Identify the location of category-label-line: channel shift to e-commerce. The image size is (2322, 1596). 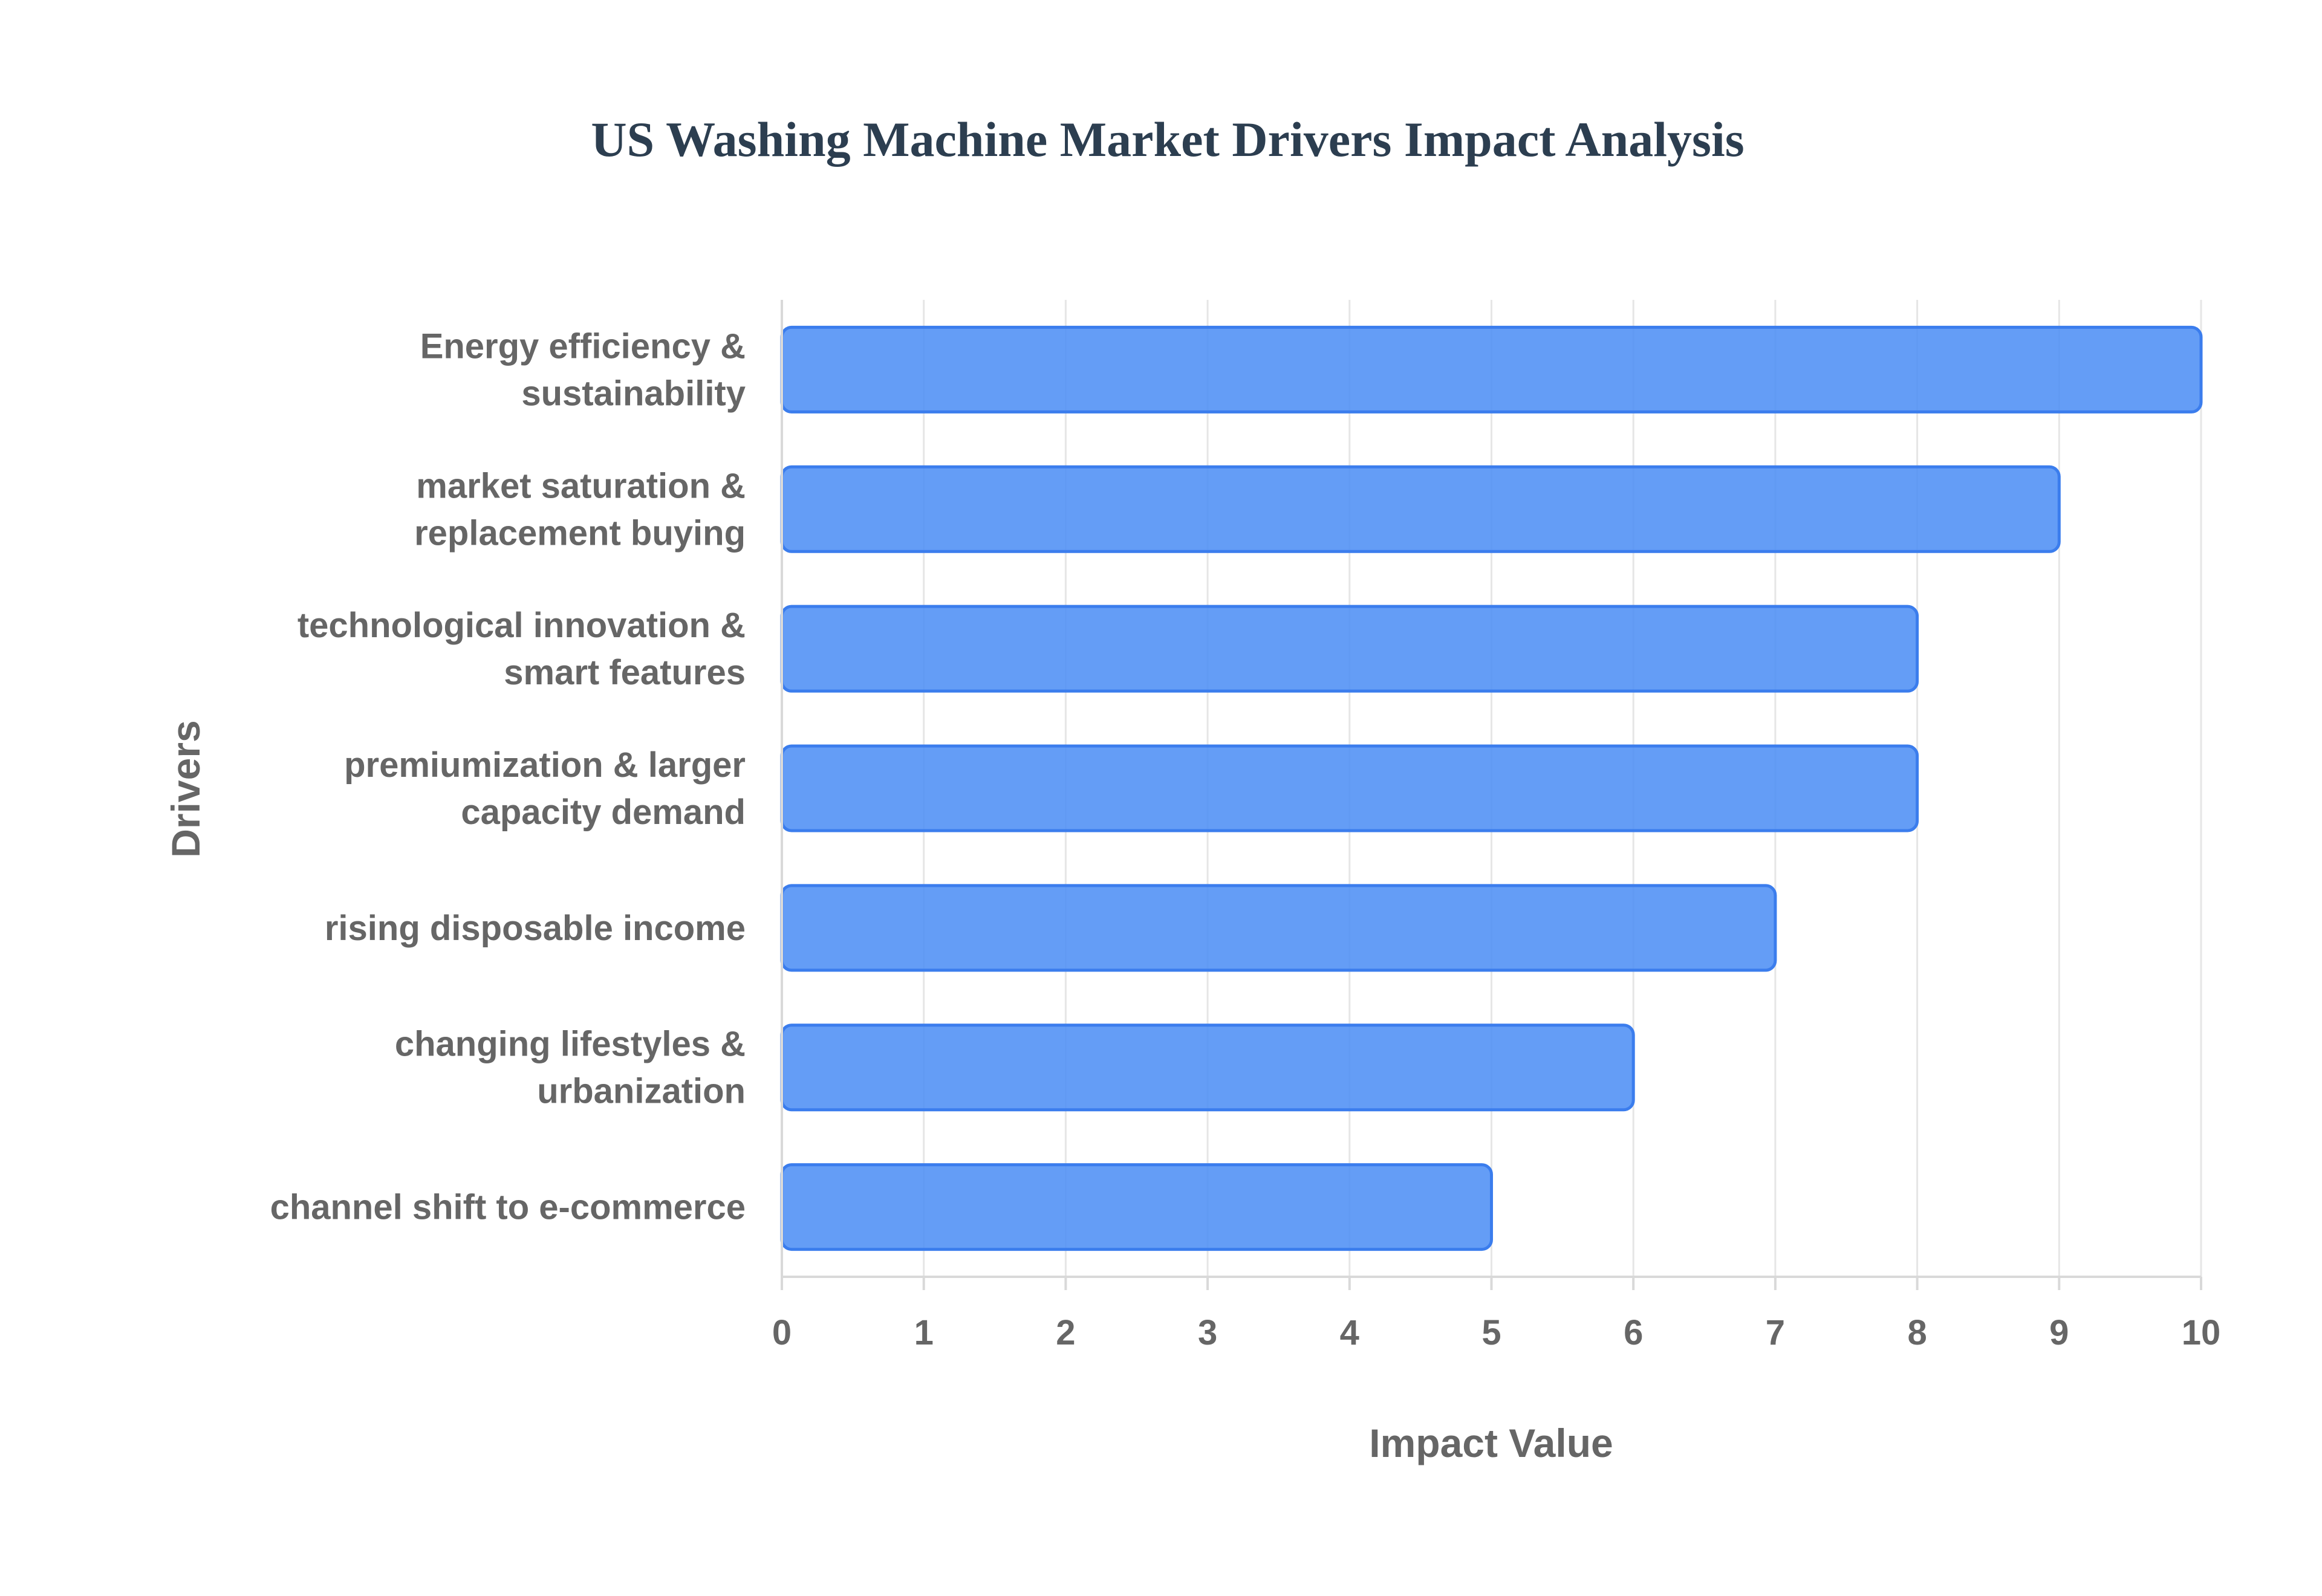
(508, 1207).